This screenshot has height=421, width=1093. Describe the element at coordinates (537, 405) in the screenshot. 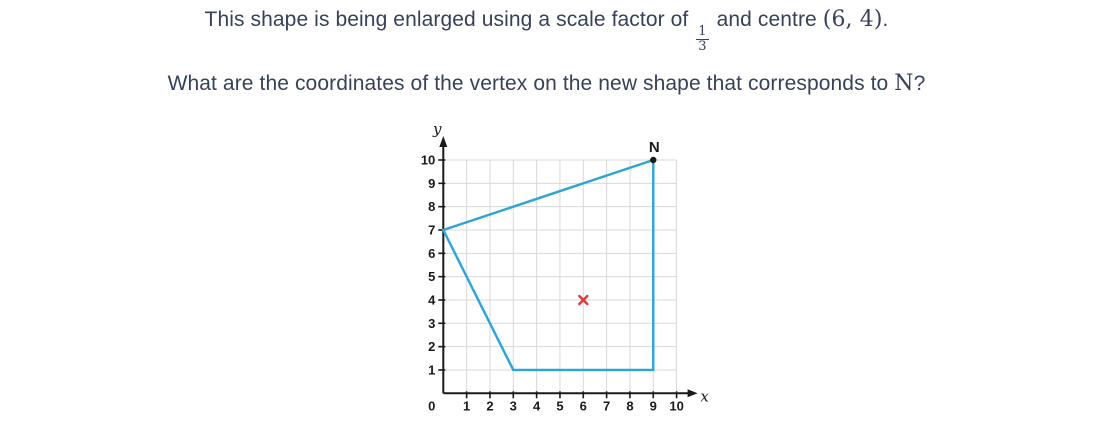

I see `x-tick-label: 4` at that location.